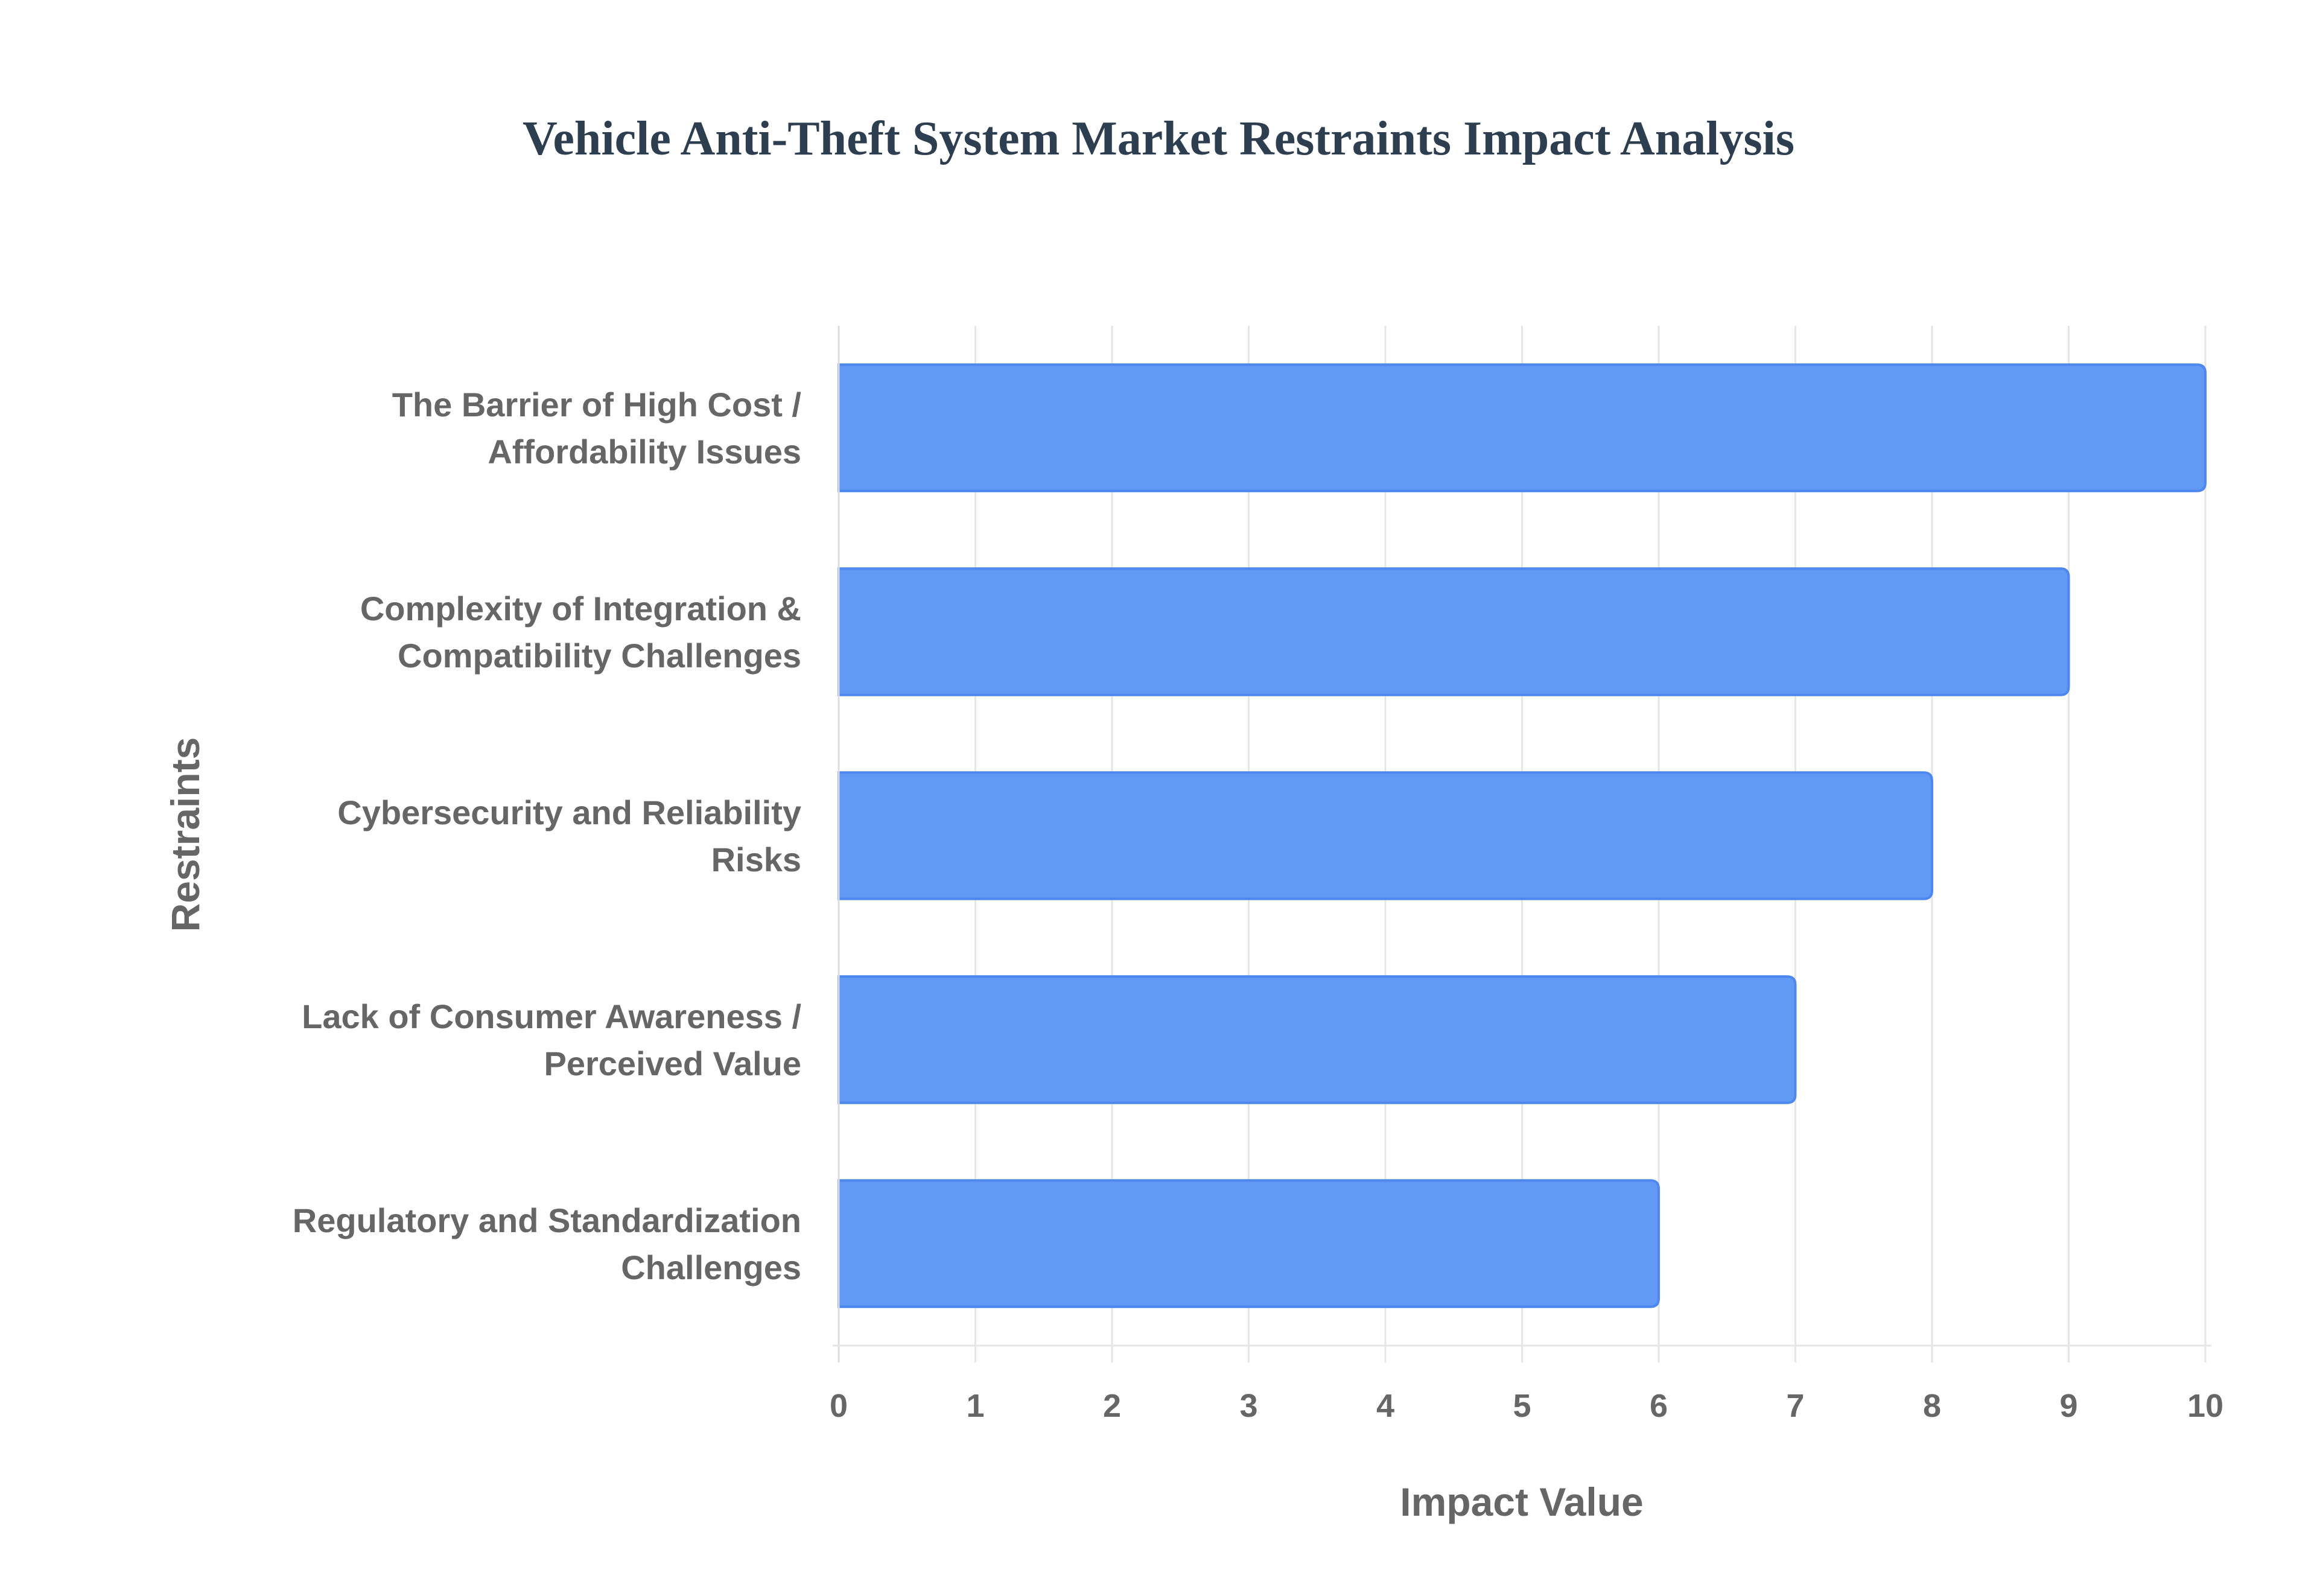 The image size is (2317, 1596). I want to click on x-axis-tick-labels: 0 1 2 3 4 5 6 7 8 9 10, so click(1526, 1406).